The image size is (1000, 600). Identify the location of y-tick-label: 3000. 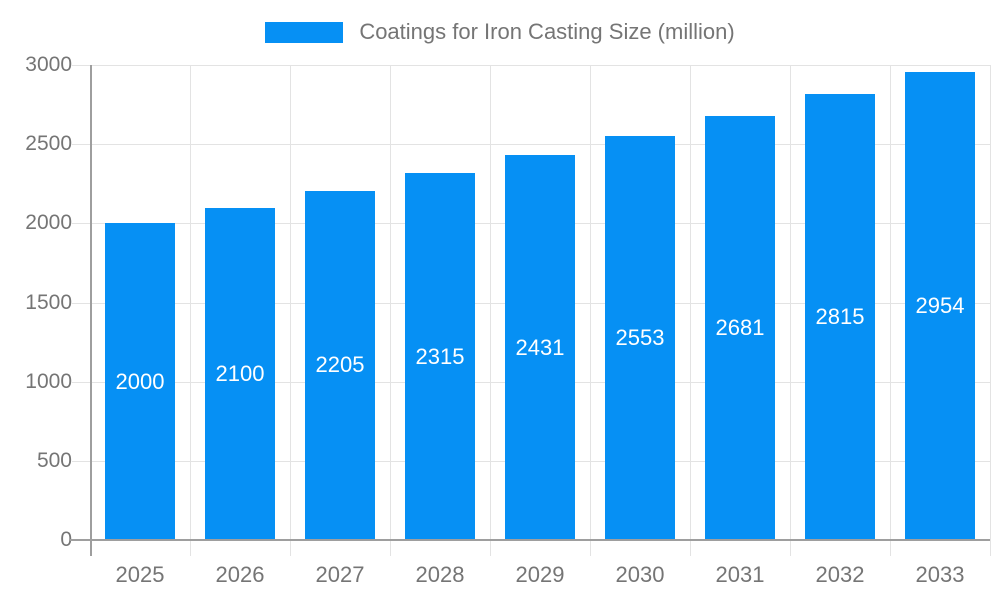
(48, 64).